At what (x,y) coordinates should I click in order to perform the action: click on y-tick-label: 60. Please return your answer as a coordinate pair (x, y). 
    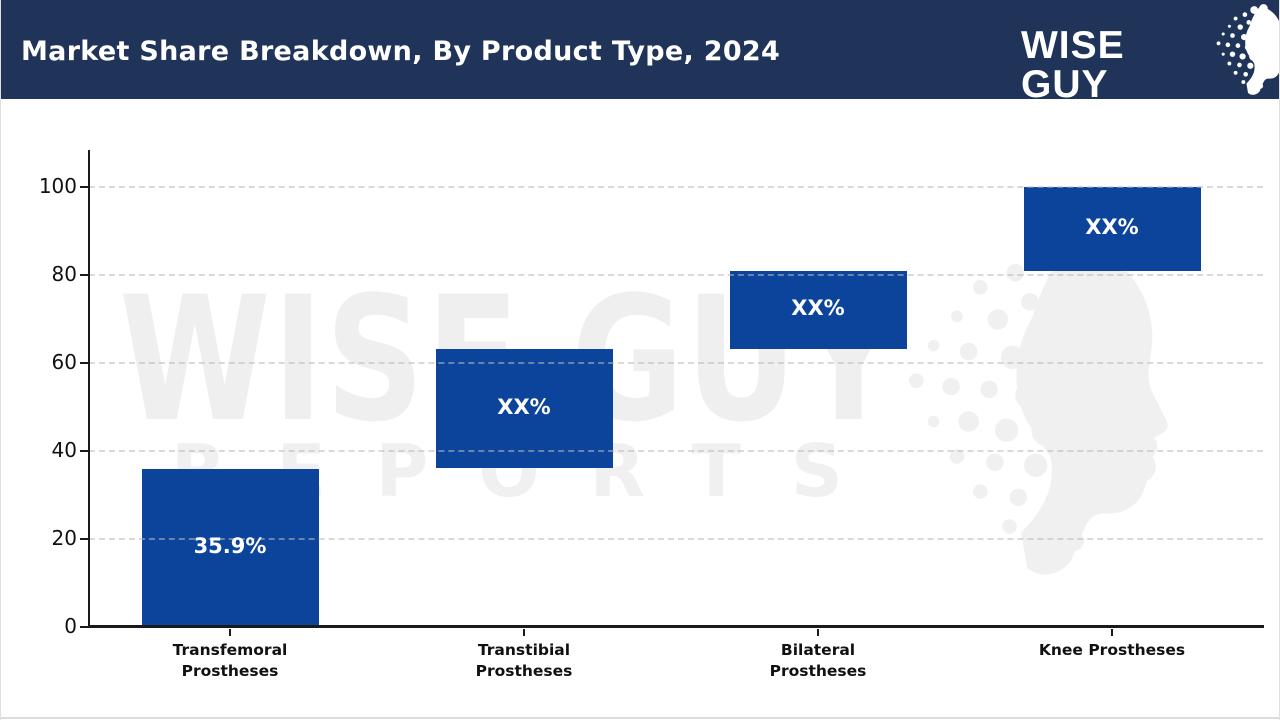
    Looking at the image, I should click on (64, 362).